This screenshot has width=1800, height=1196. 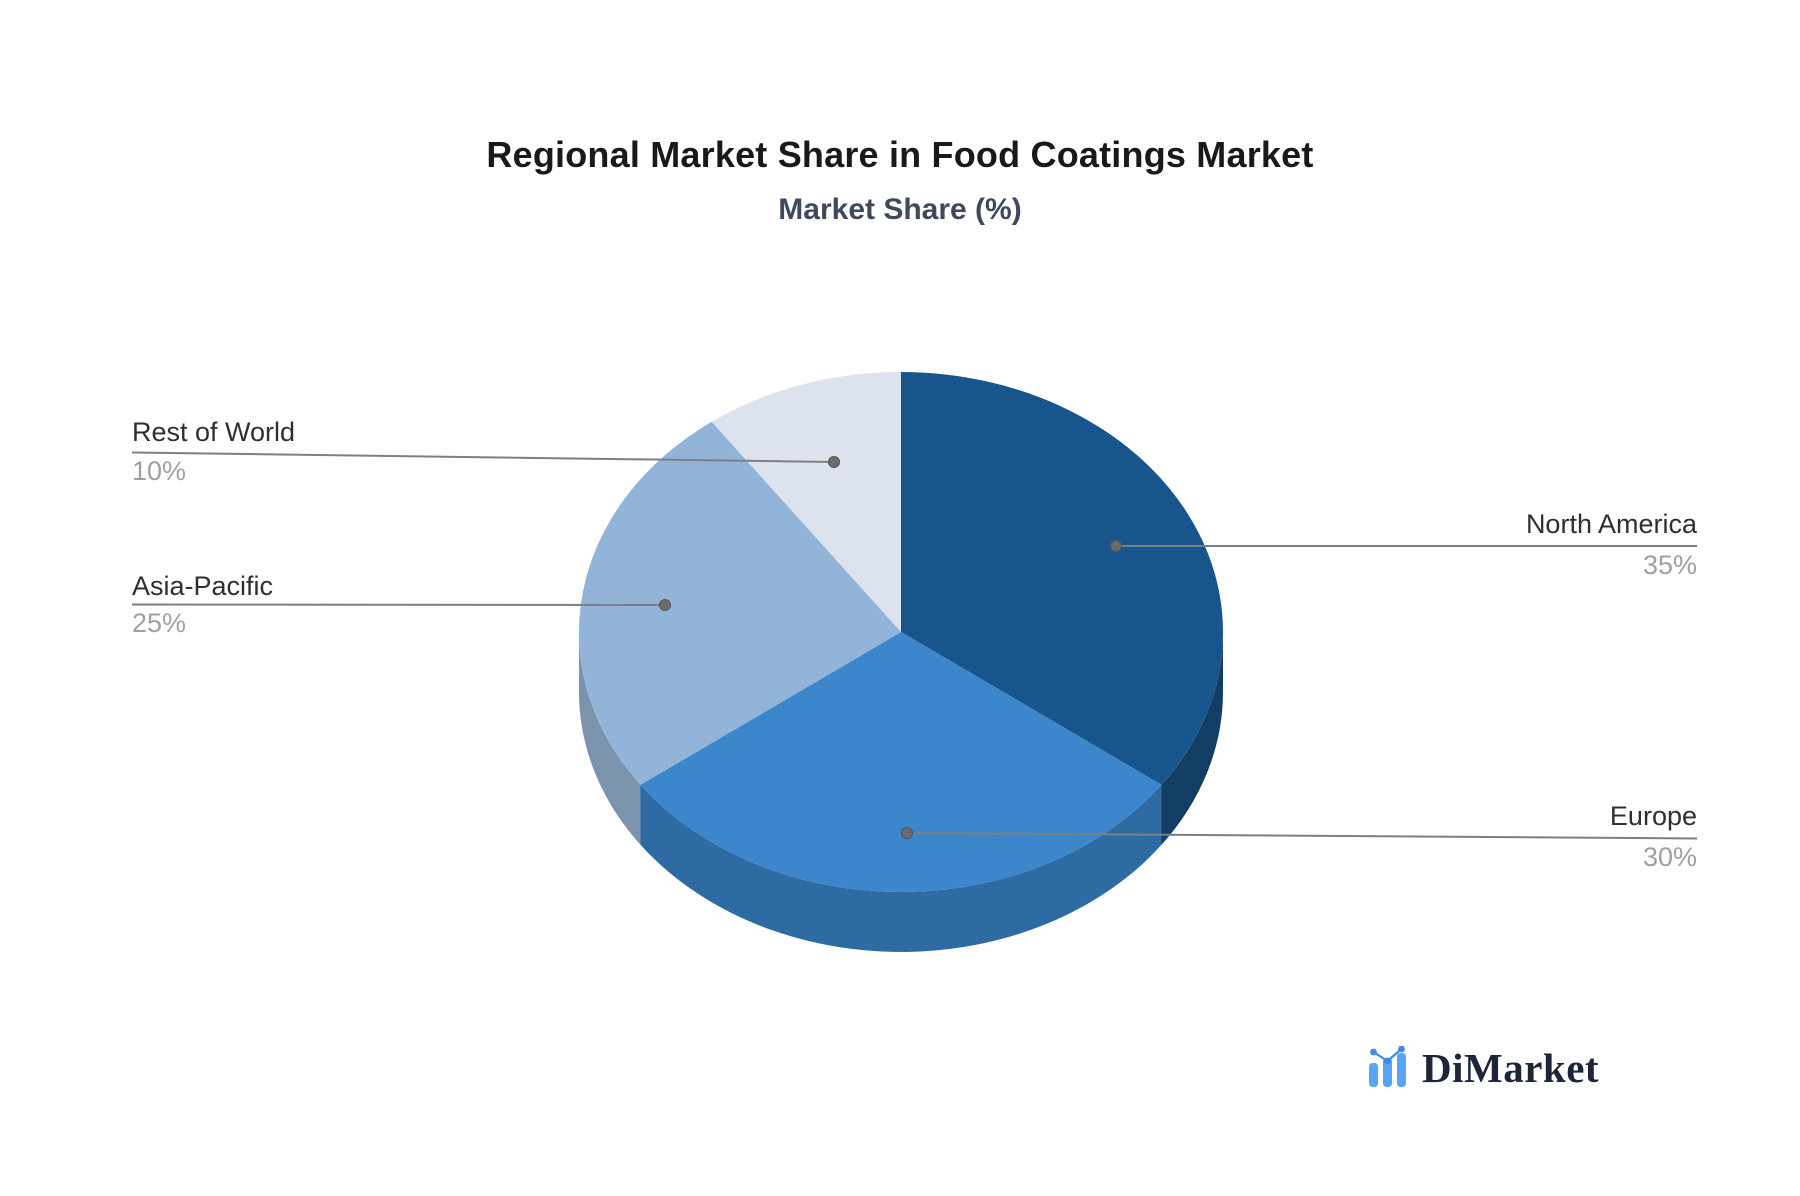 What do you see at coordinates (907, 833) in the screenshot?
I see `leader-dot-europe` at bounding box center [907, 833].